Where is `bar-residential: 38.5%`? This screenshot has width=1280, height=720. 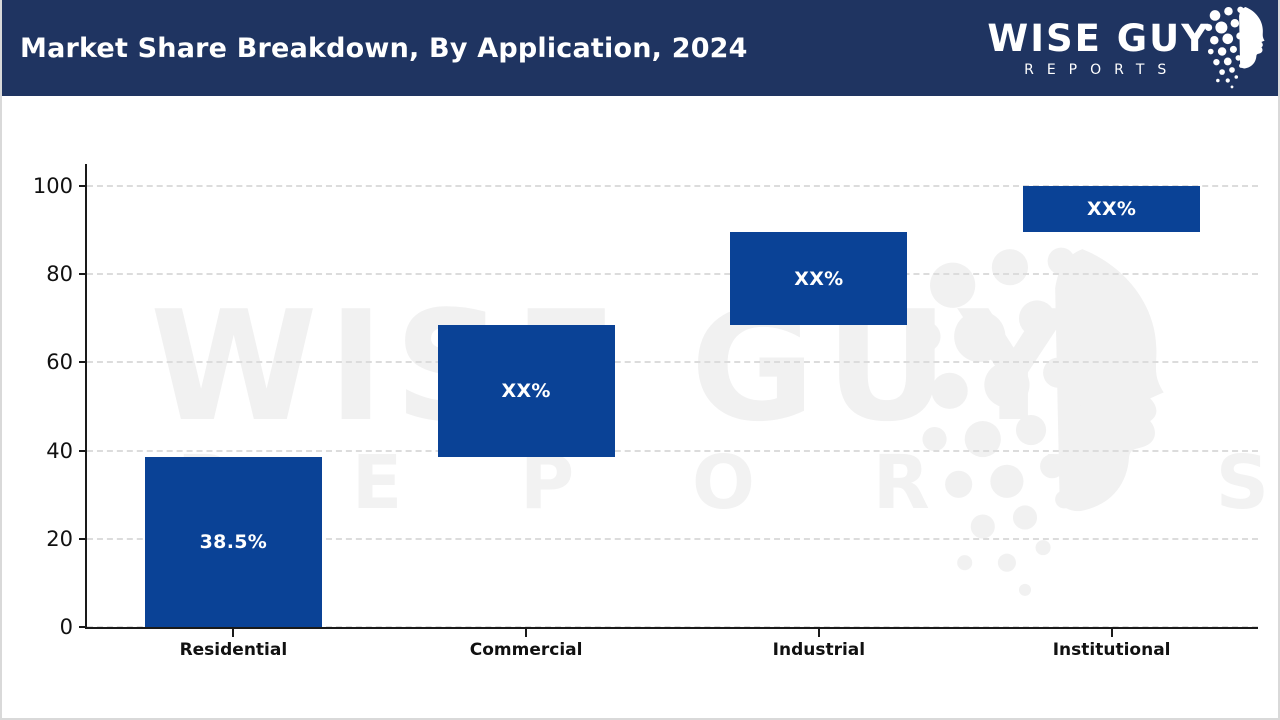
bar-residential: 38.5% is located at coordinates (233, 542).